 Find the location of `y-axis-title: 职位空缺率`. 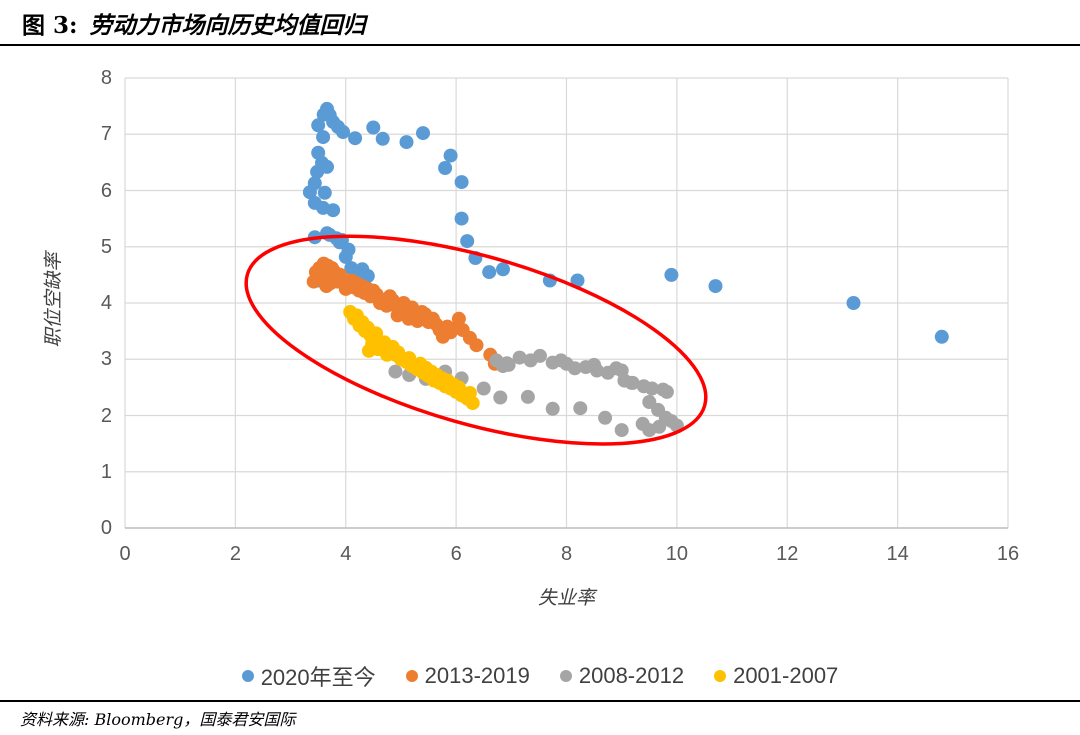

y-axis-title: 职位空缺率 is located at coordinates (53, 300).